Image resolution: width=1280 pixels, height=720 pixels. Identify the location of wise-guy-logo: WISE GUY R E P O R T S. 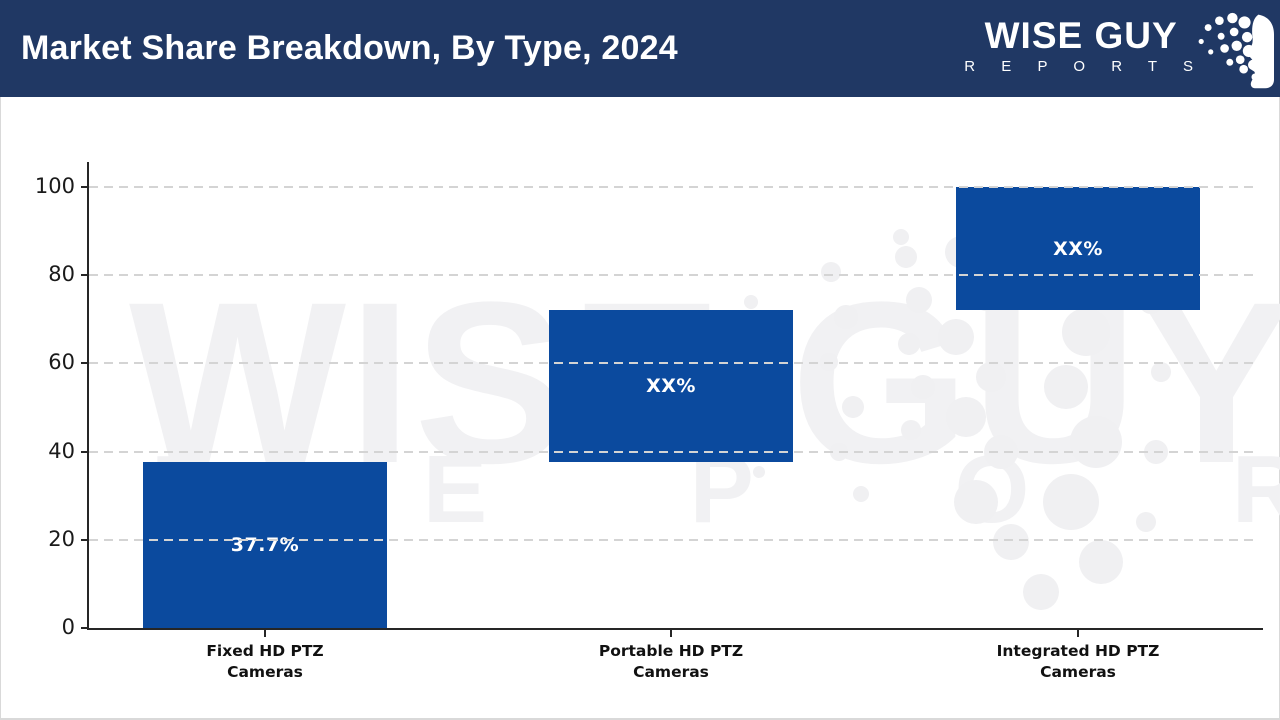
(1119, 49).